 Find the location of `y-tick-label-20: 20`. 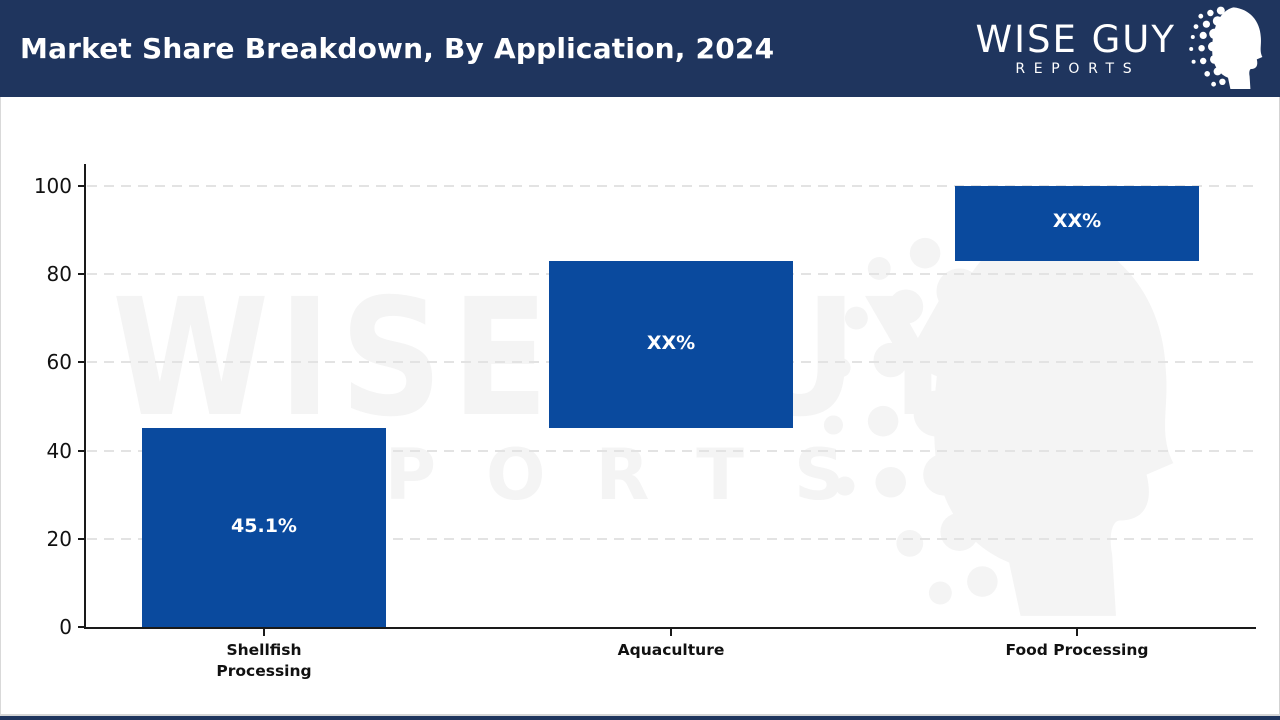

y-tick-label-20: 20 is located at coordinates (59, 538).